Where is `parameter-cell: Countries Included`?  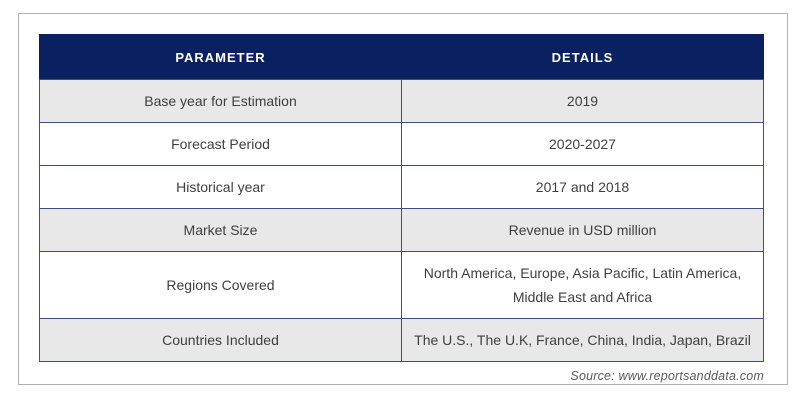 parameter-cell: Countries Included is located at coordinates (220, 340).